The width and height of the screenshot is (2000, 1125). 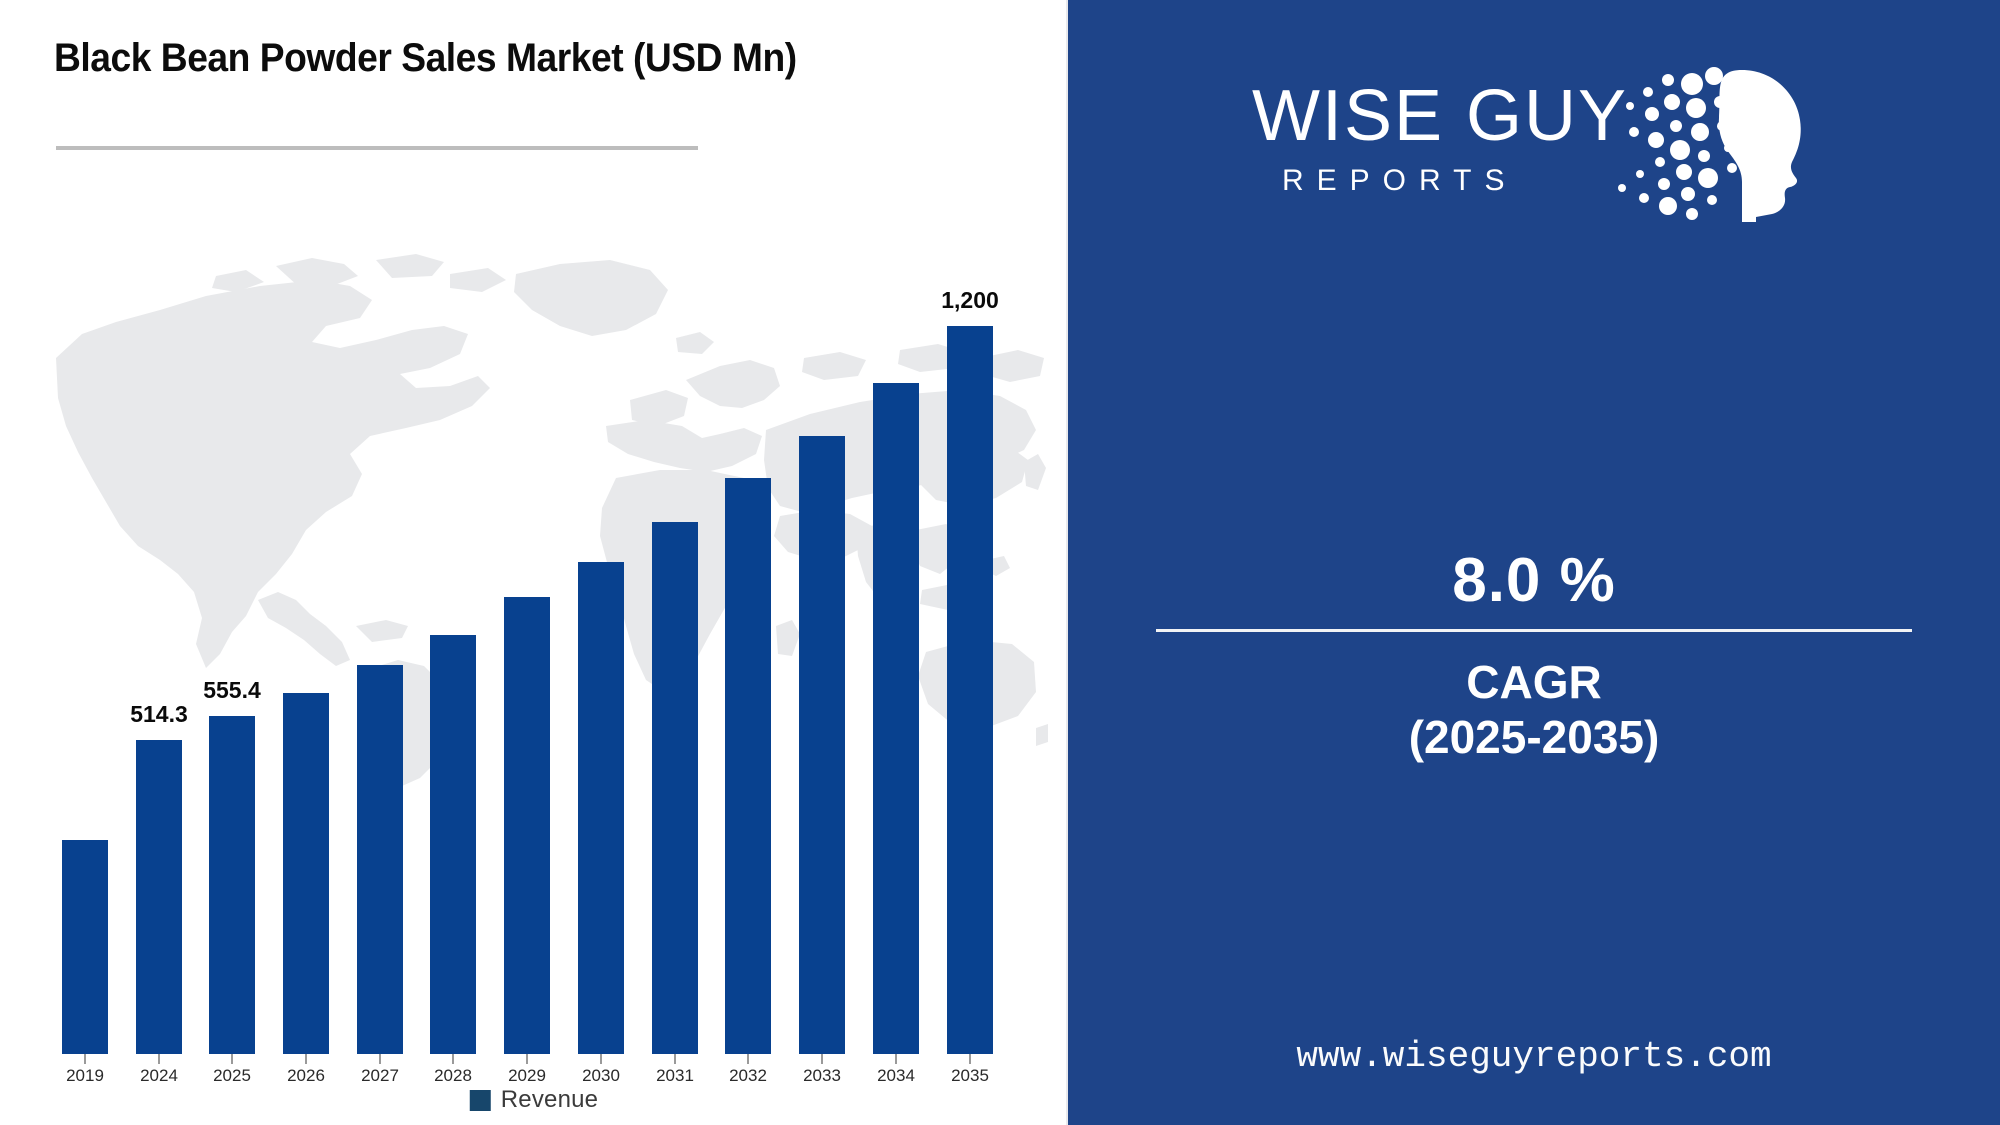 I want to click on x-axis-label-2019: 2019, so click(x=85, y=1075).